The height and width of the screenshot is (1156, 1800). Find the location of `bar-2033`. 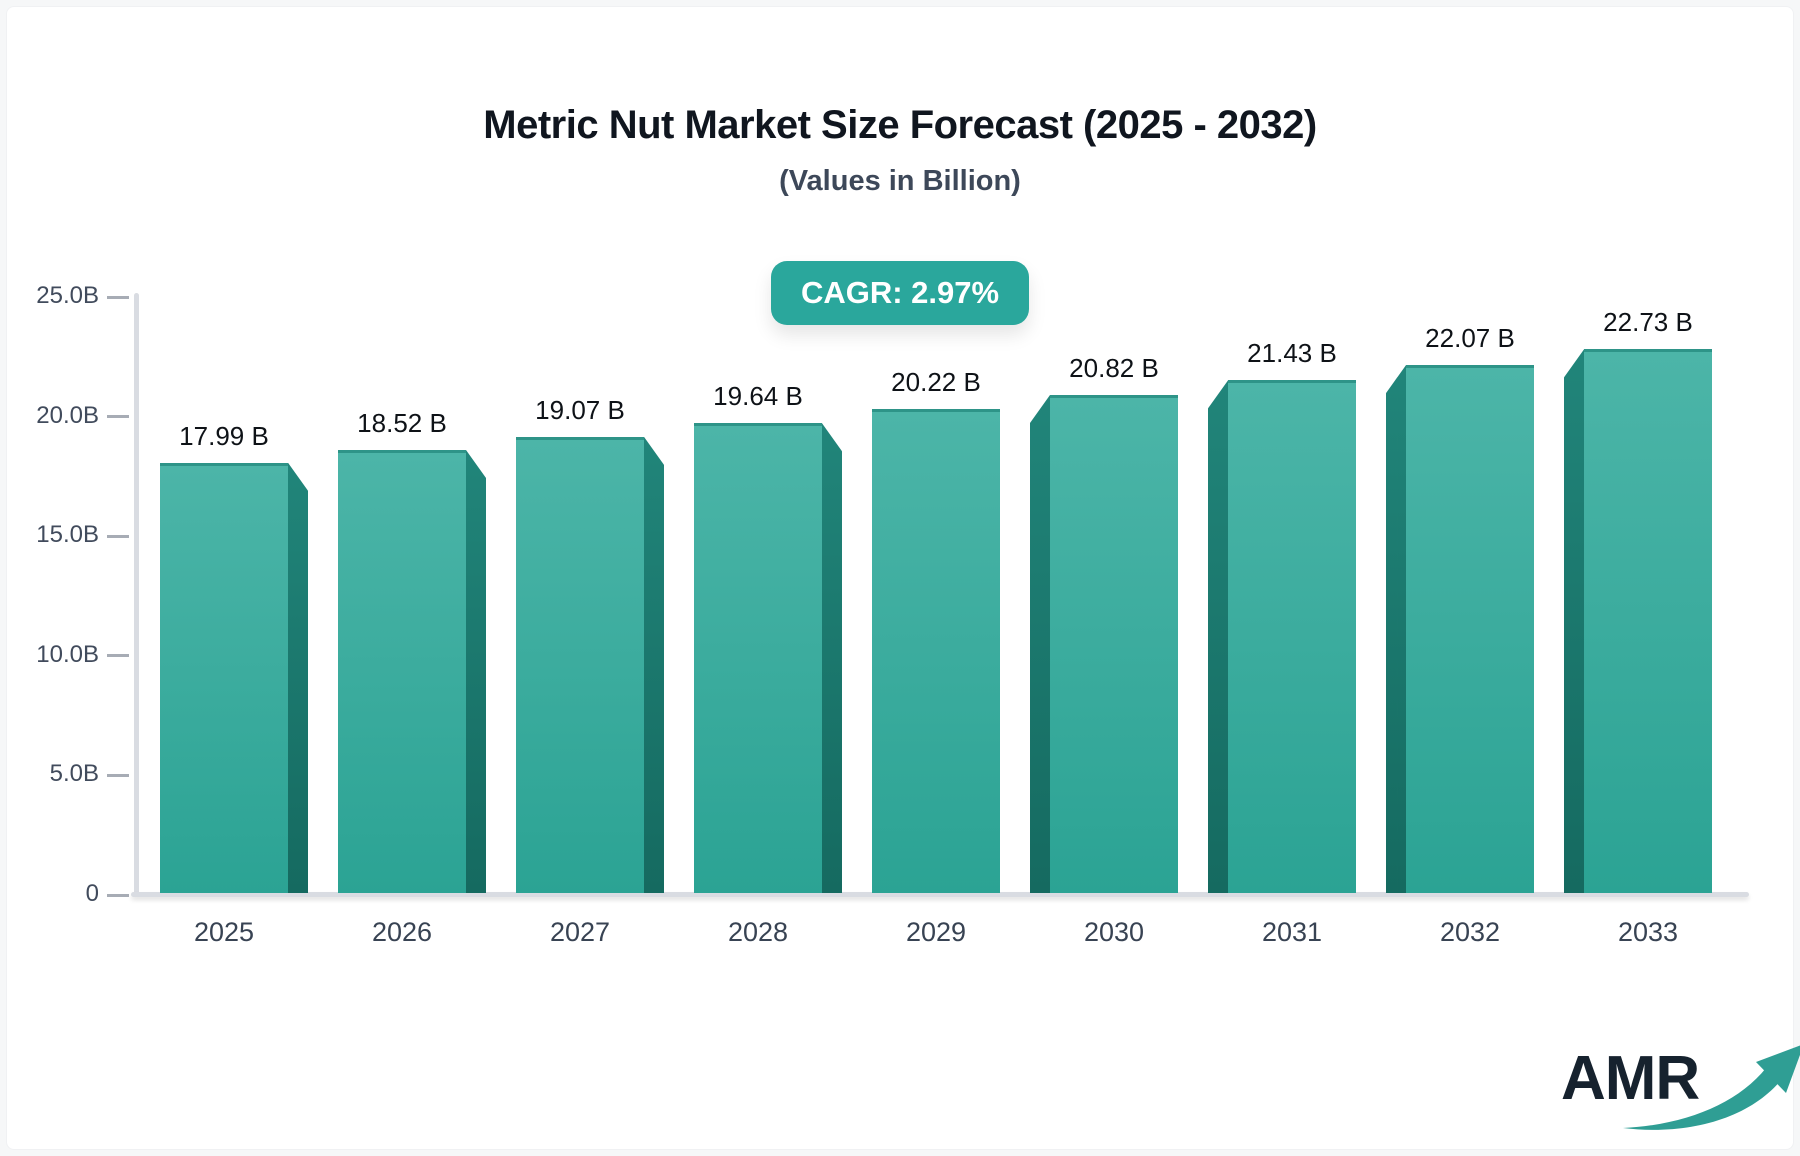

bar-2033 is located at coordinates (1638, 621).